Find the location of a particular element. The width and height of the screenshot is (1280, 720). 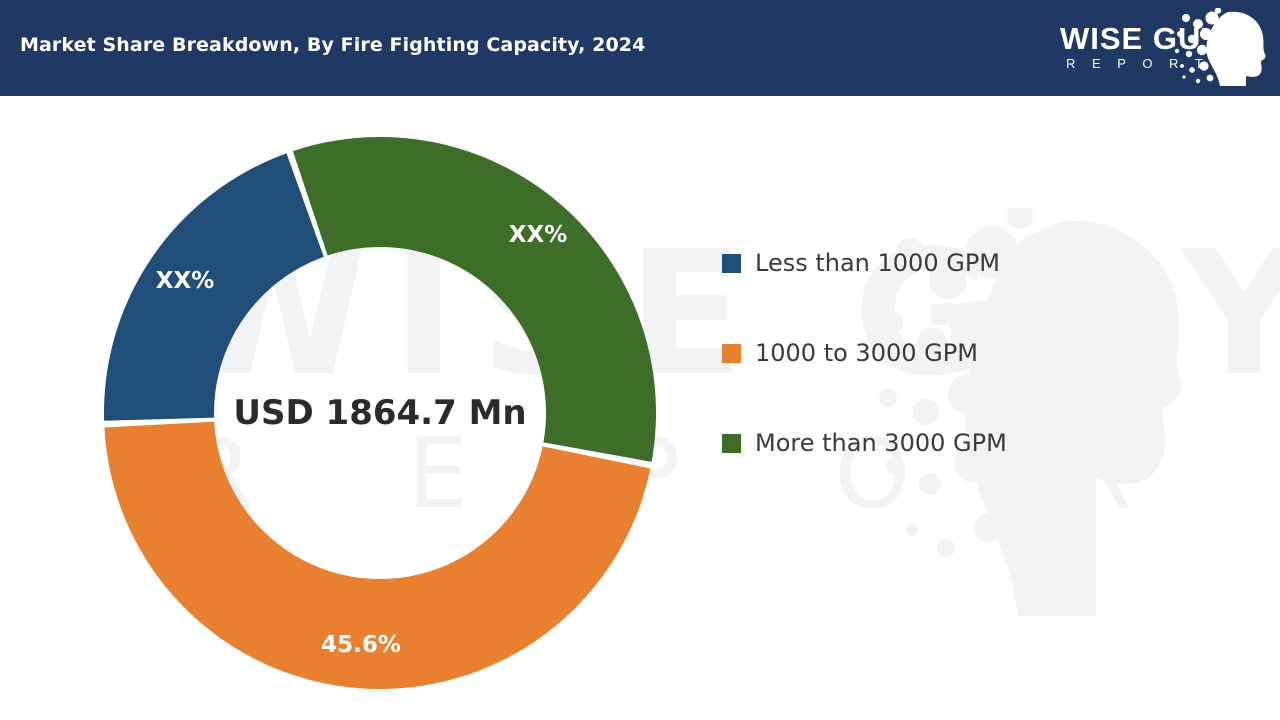

donut-slice-label: 45.6% is located at coordinates (361, 645).